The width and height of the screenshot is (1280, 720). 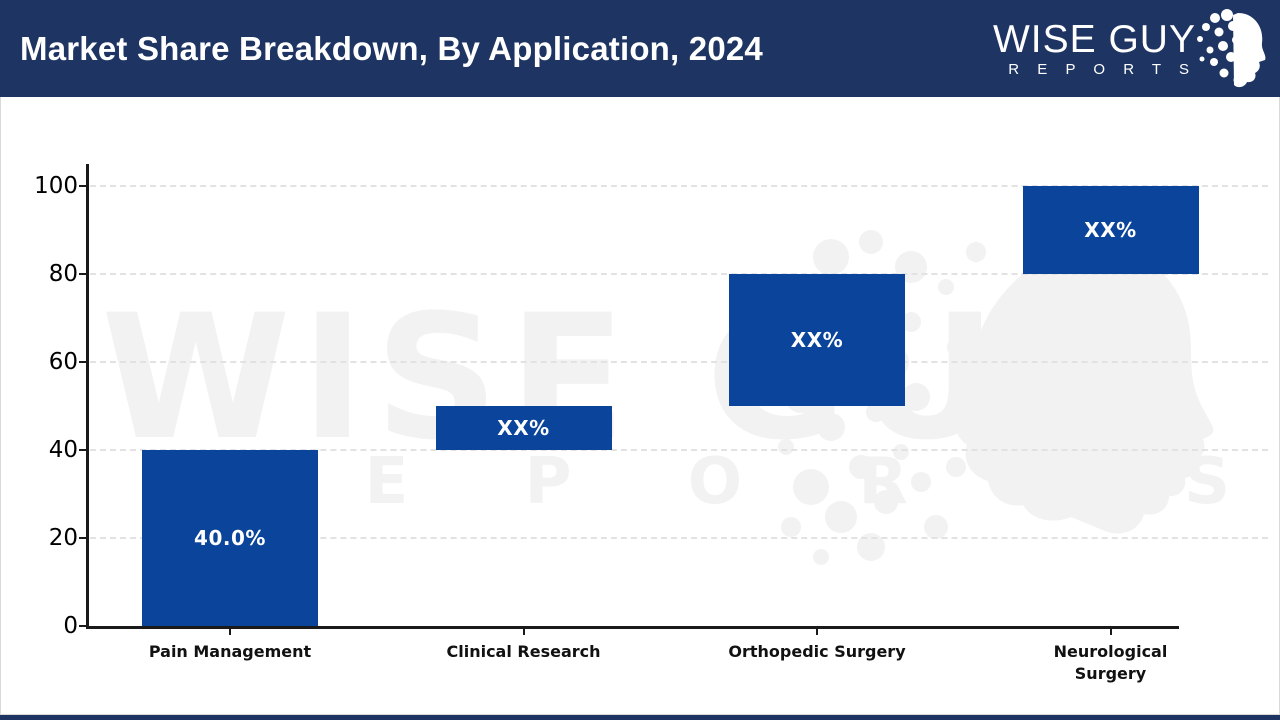 I want to click on x-category-label-neurological-surgery: Neurological Surgery, so click(x=1110, y=662).